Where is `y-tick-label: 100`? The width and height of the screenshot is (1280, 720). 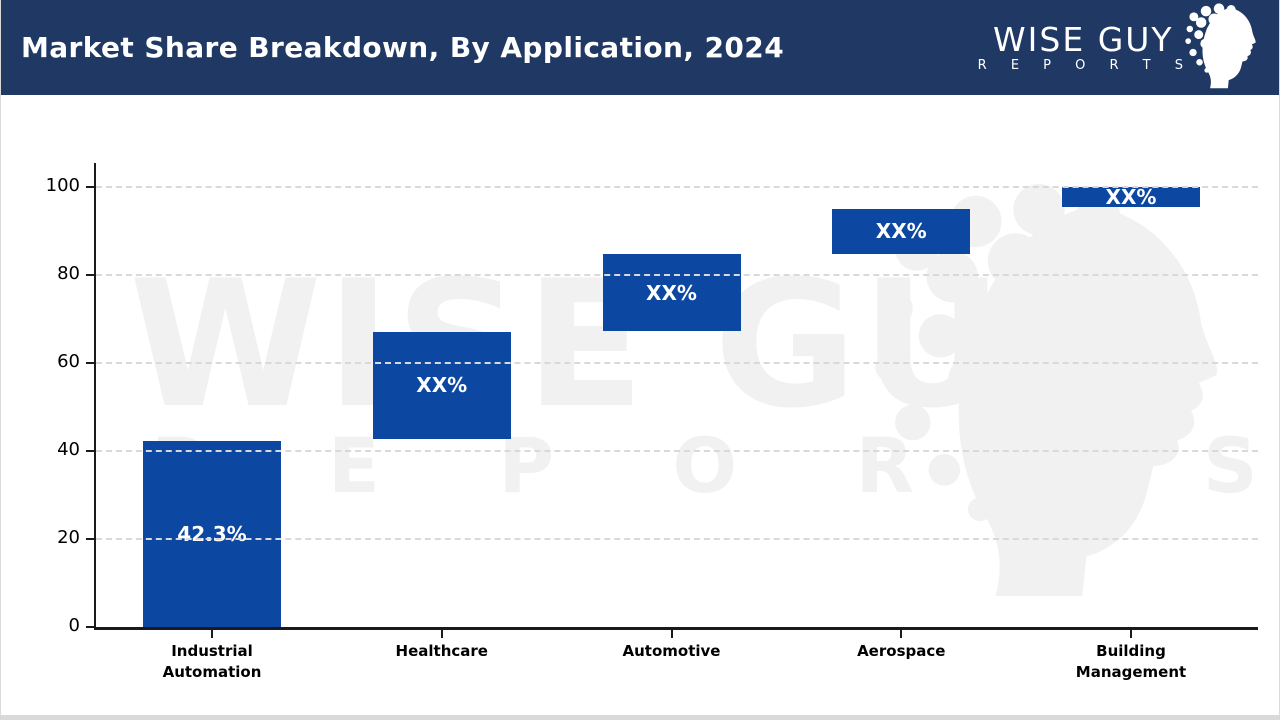 y-tick-label: 100 is located at coordinates (62, 185).